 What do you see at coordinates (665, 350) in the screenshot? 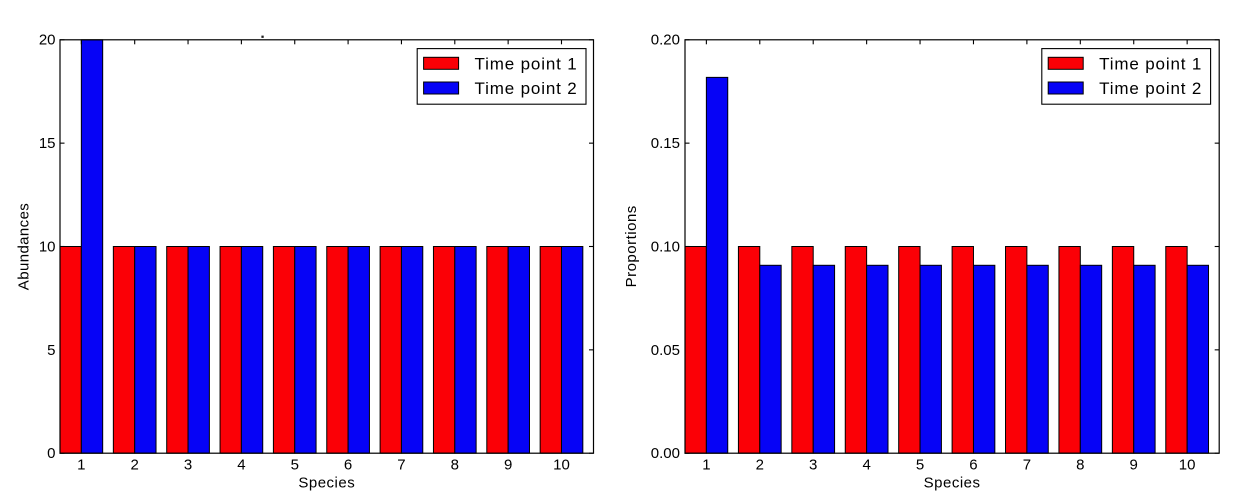
I see `svg-text: 0.05` at bounding box center [665, 350].